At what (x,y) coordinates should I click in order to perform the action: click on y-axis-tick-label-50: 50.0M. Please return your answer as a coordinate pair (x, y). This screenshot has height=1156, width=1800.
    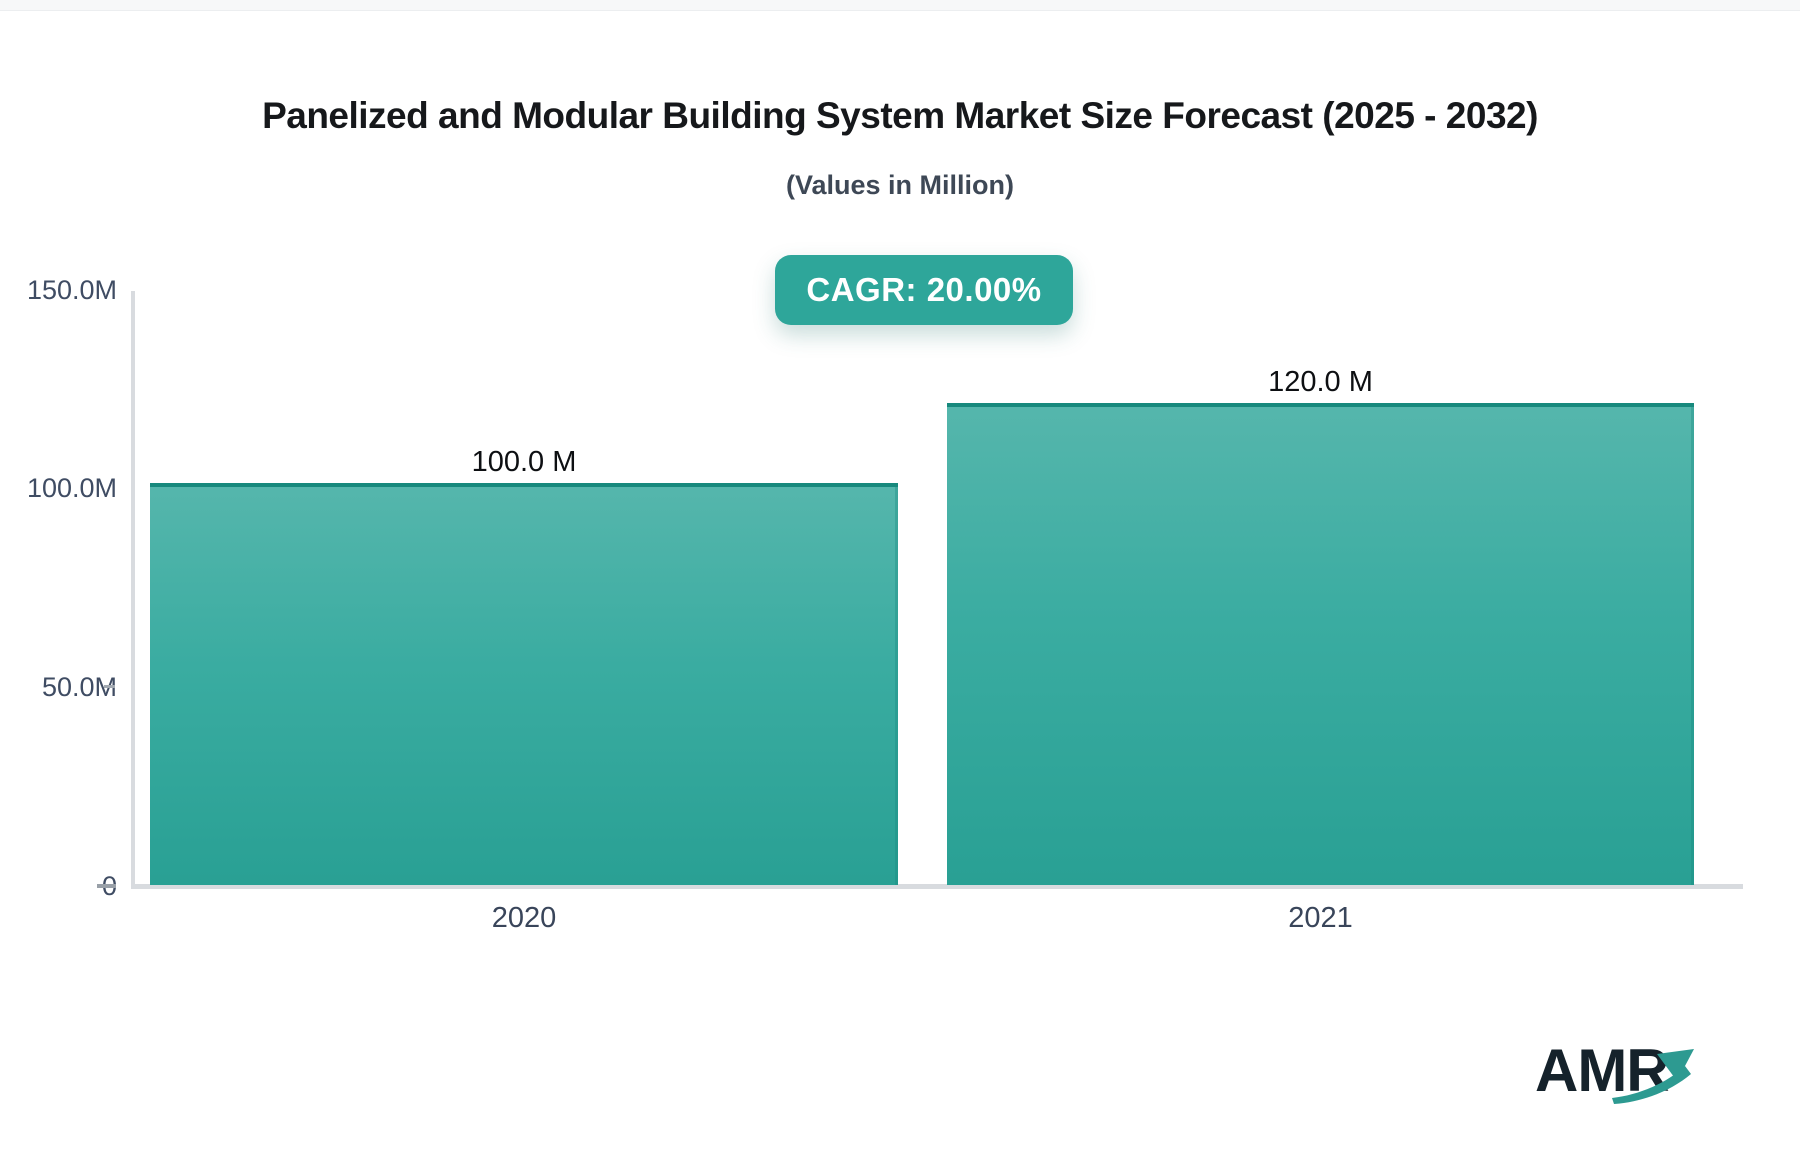
    Looking at the image, I should click on (79, 687).